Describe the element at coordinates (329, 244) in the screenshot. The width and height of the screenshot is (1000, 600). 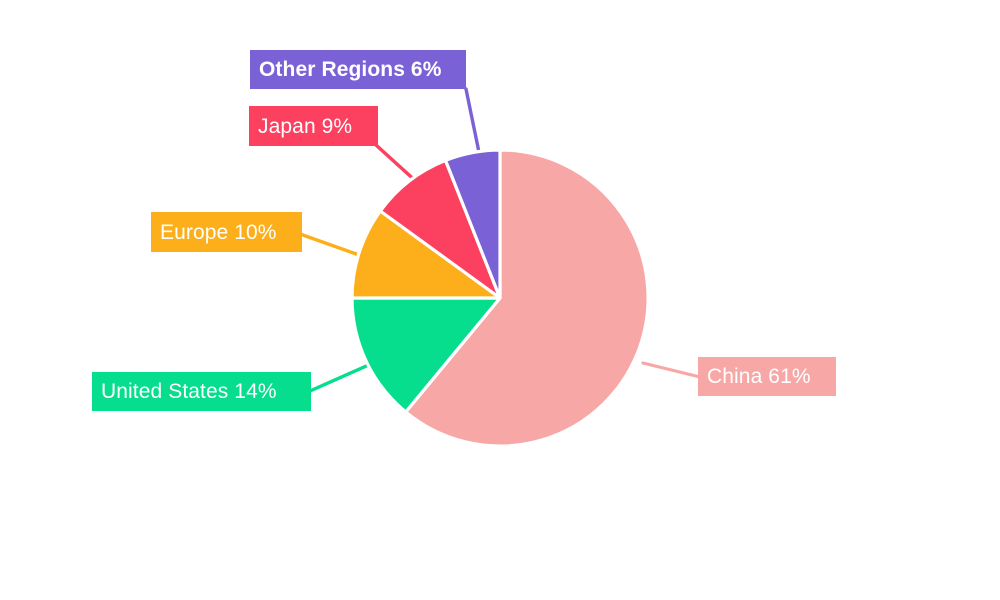
I see `leader-line-europe` at that location.